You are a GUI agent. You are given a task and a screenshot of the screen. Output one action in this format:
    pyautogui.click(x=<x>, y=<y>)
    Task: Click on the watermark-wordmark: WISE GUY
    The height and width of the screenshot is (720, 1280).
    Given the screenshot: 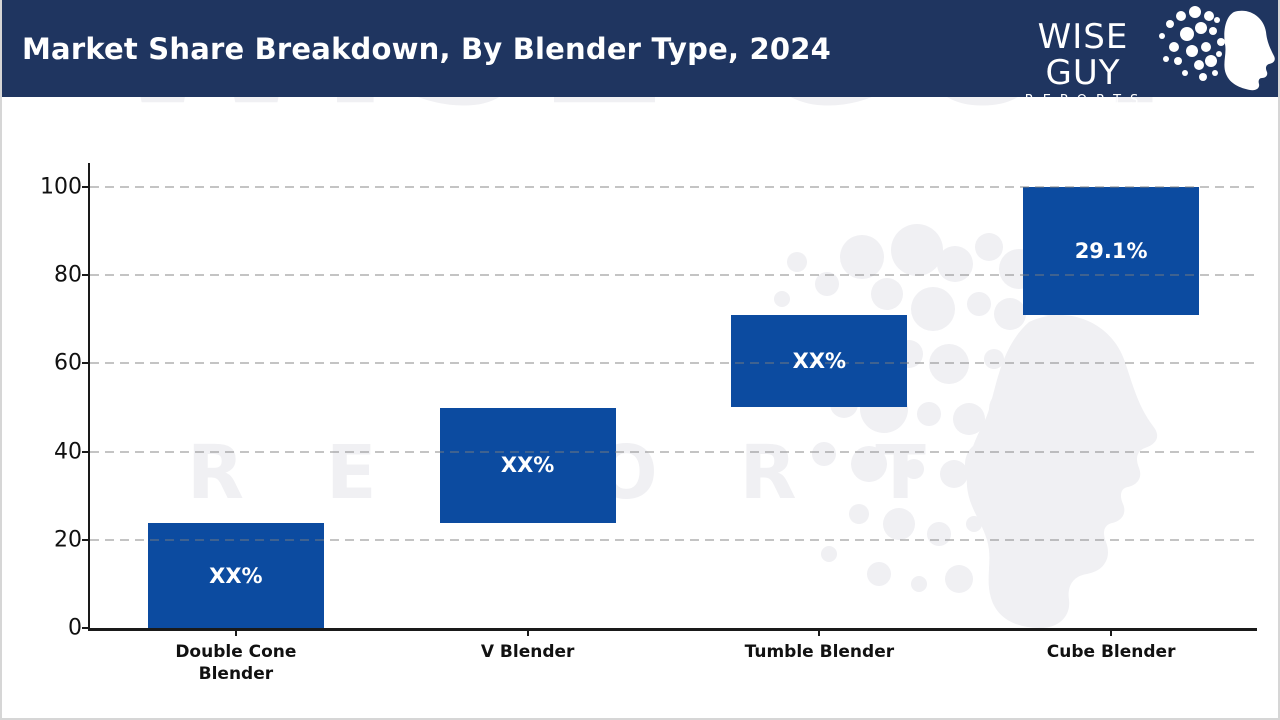 What is the action you would take?
    pyautogui.click(x=654, y=127)
    